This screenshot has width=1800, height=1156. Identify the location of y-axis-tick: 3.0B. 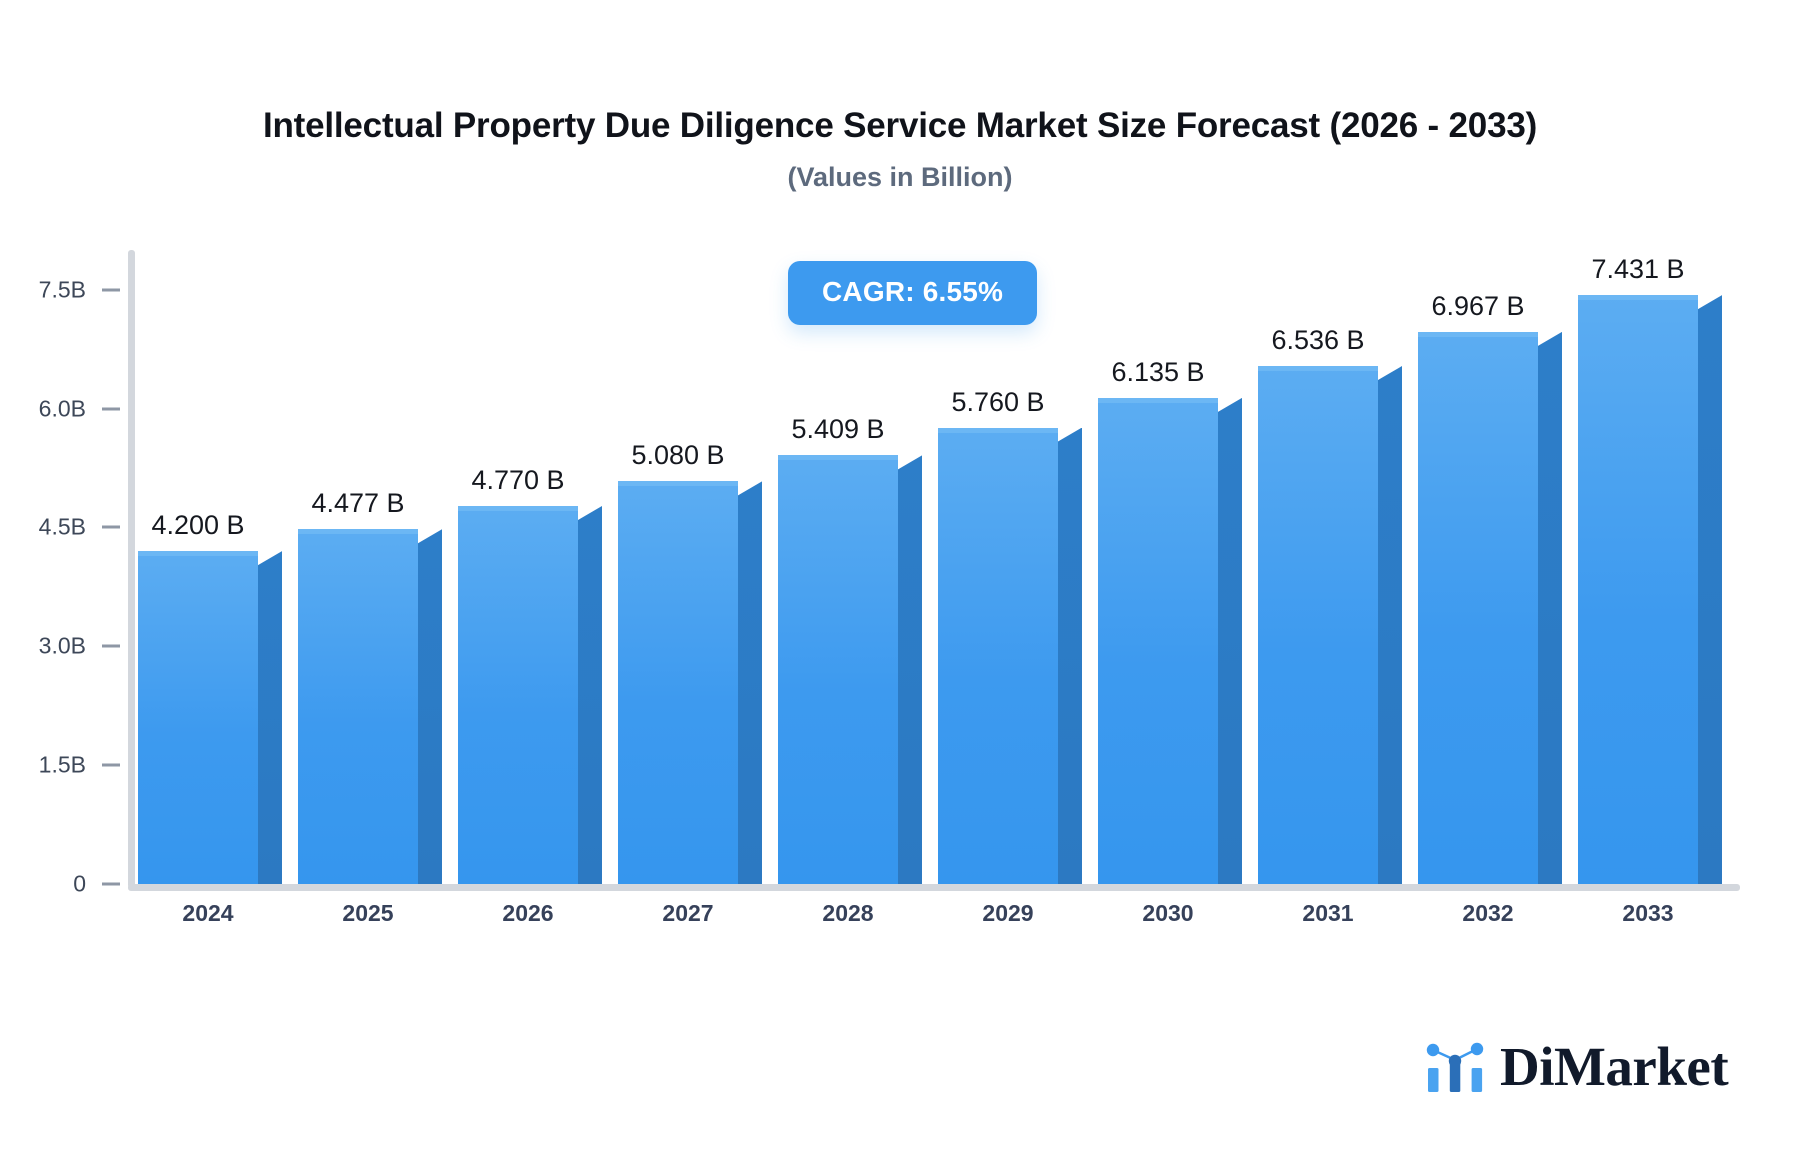
(79, 646).